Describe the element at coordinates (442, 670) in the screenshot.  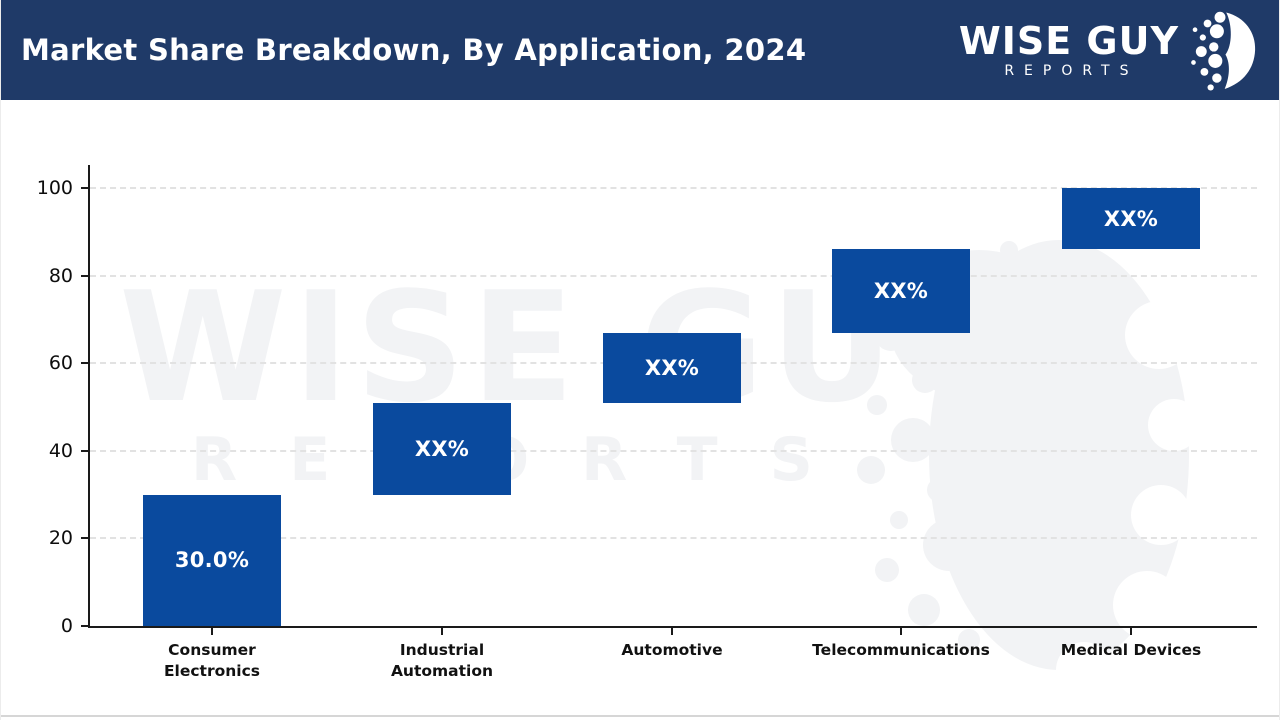
I see `category-label-line: Automation` at that location.